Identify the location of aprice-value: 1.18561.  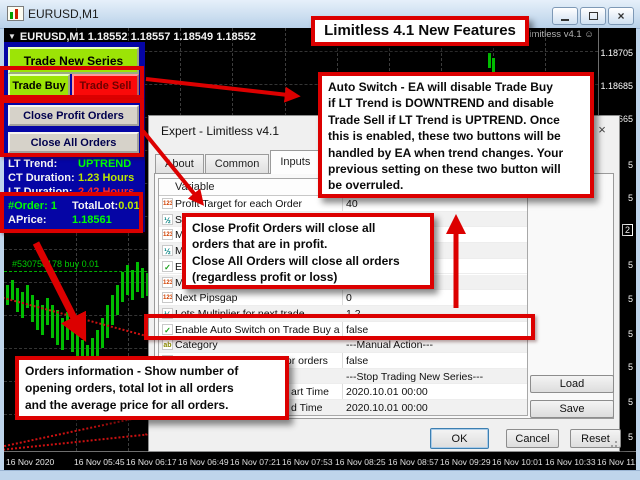
(92, 220).